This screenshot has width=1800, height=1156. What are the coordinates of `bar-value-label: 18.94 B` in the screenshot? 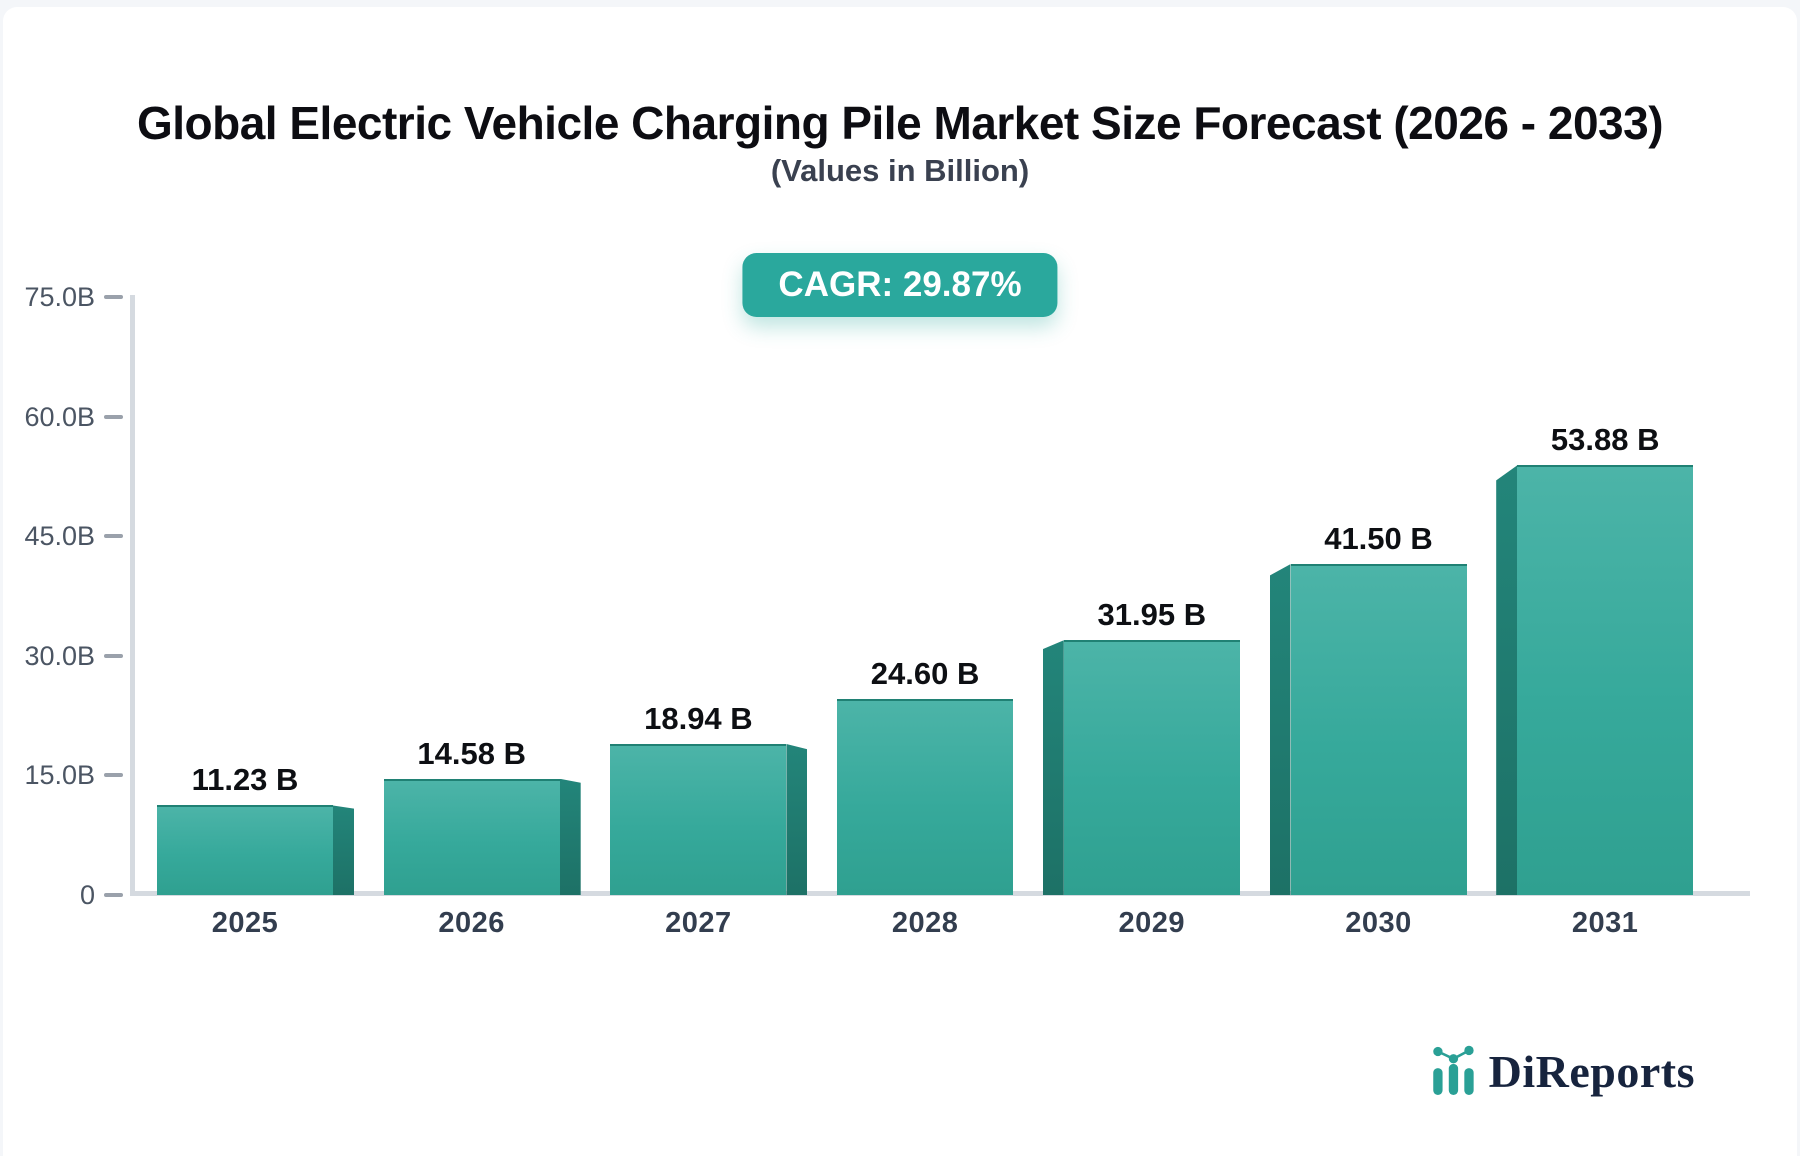 It's located at (698, 718).